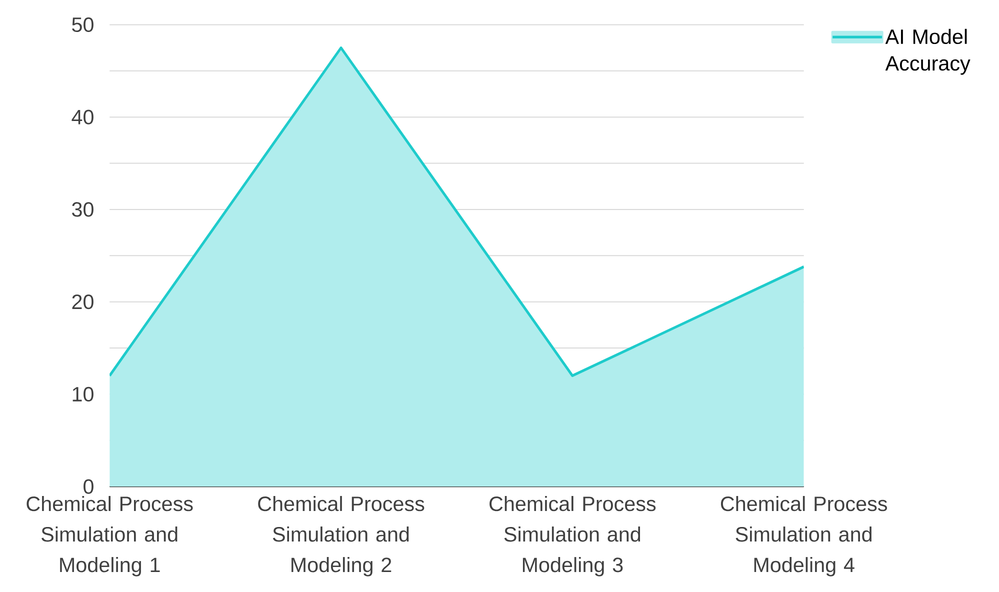  What do you see at coordinates (83, 394) in the screenshot?
I see `y-tick-label: 10` at bounding box center [83, 394].